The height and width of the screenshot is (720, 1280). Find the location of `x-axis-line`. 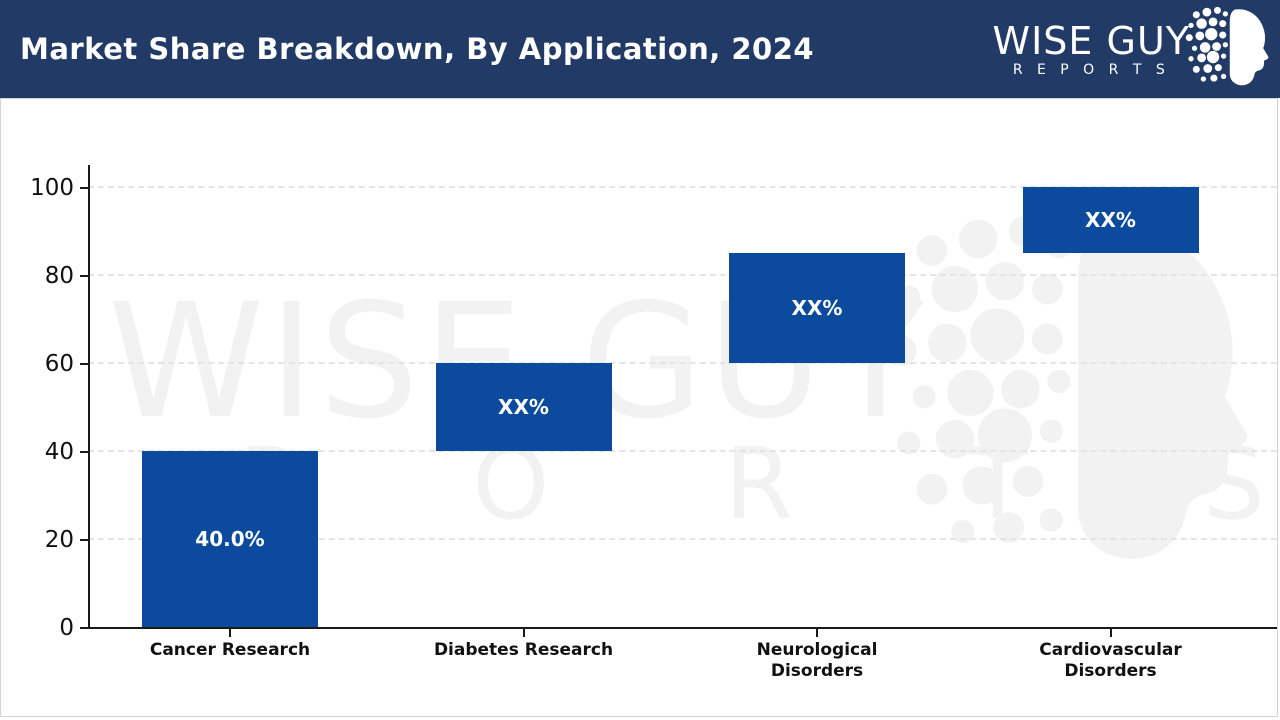

x-axis-line is located at coordinates (682, 628).